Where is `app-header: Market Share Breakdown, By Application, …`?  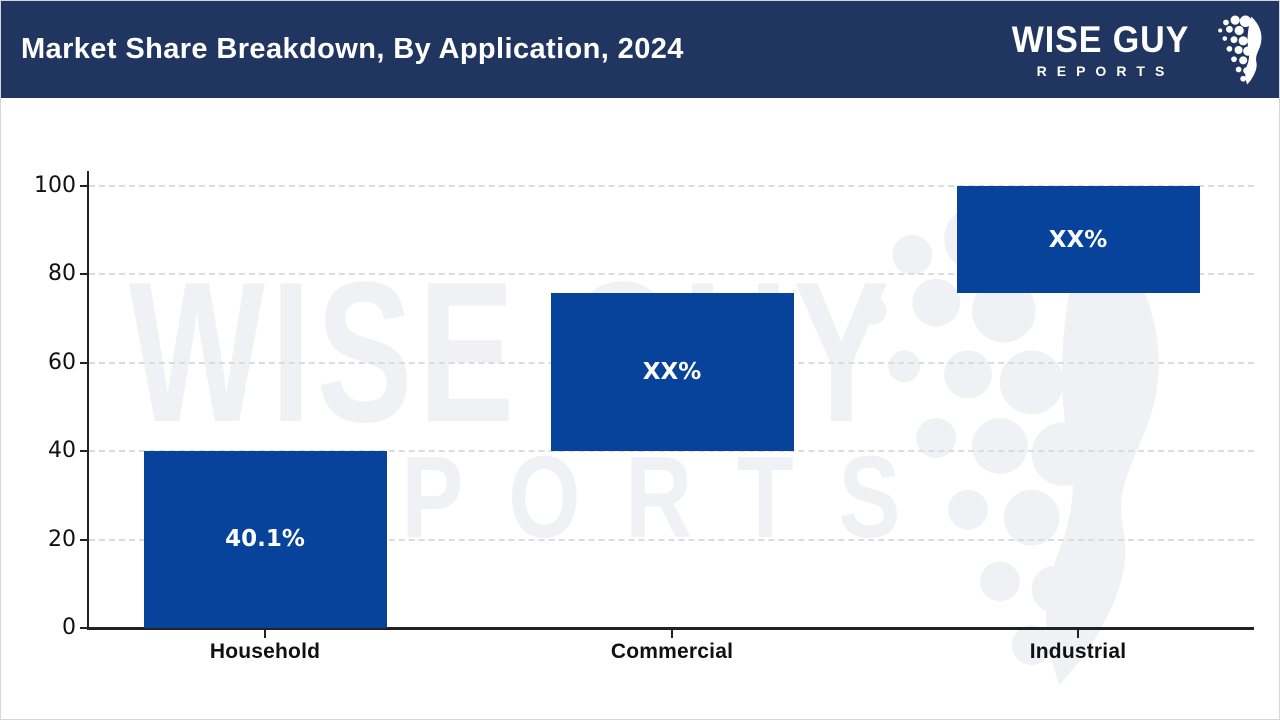
app-header: Market Share Breakdown, By Application, … is located at coordinates (640, 49).